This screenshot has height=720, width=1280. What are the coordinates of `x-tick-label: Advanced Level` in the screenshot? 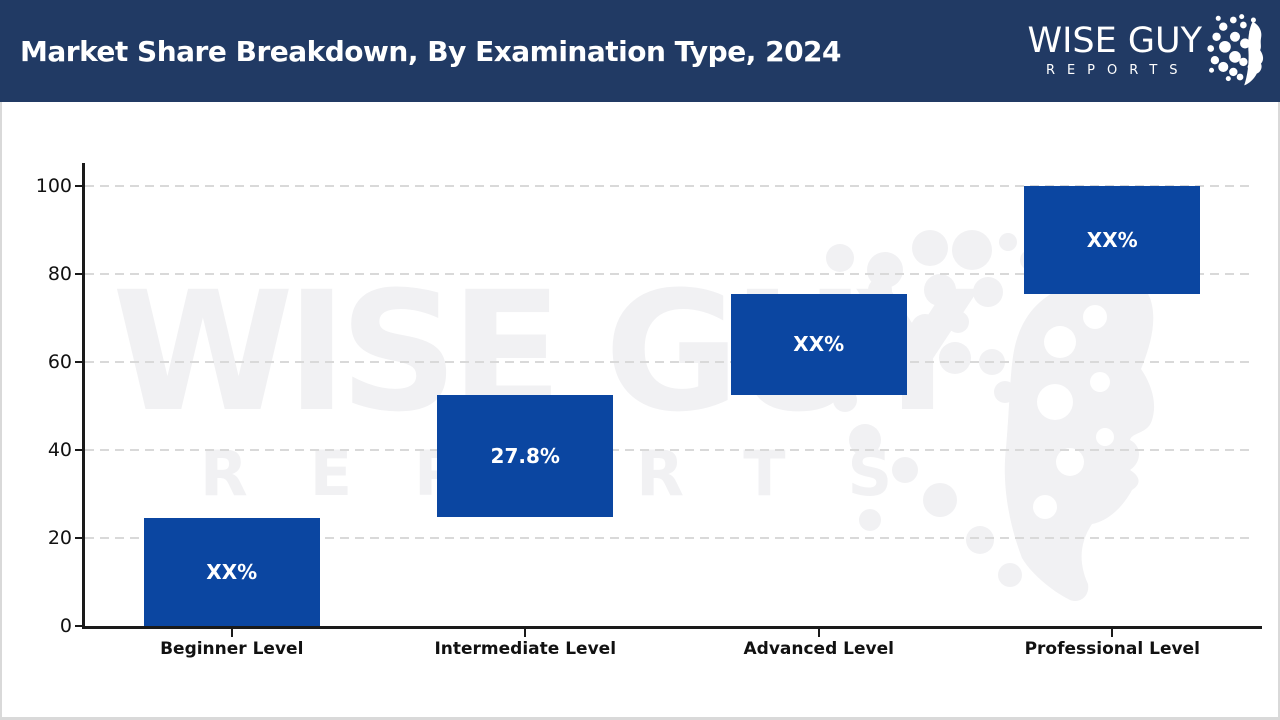 It's located at (818, 649).